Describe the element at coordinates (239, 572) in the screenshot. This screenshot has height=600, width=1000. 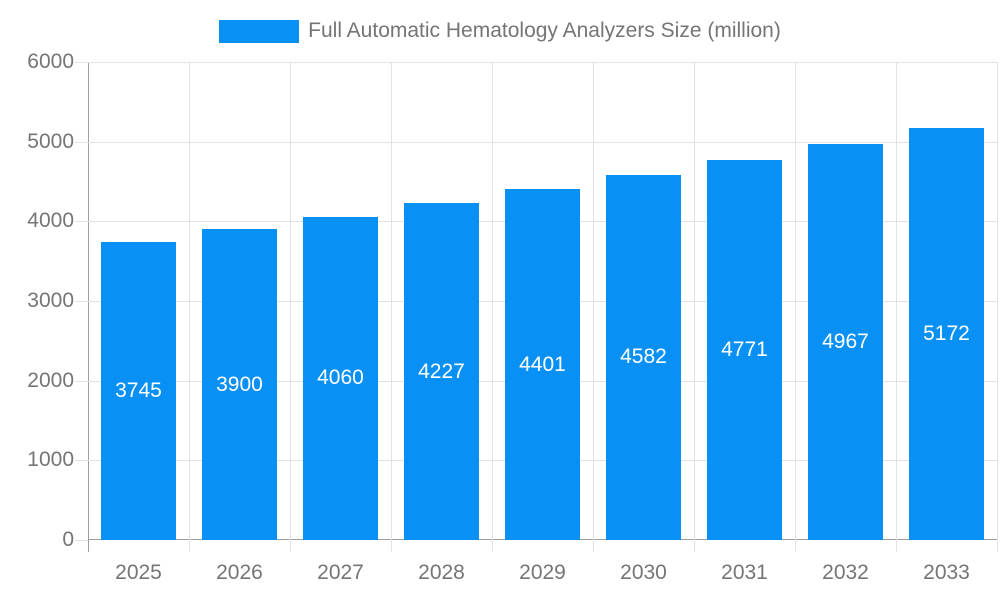
I see `x-tick-label: 2026` at that location.